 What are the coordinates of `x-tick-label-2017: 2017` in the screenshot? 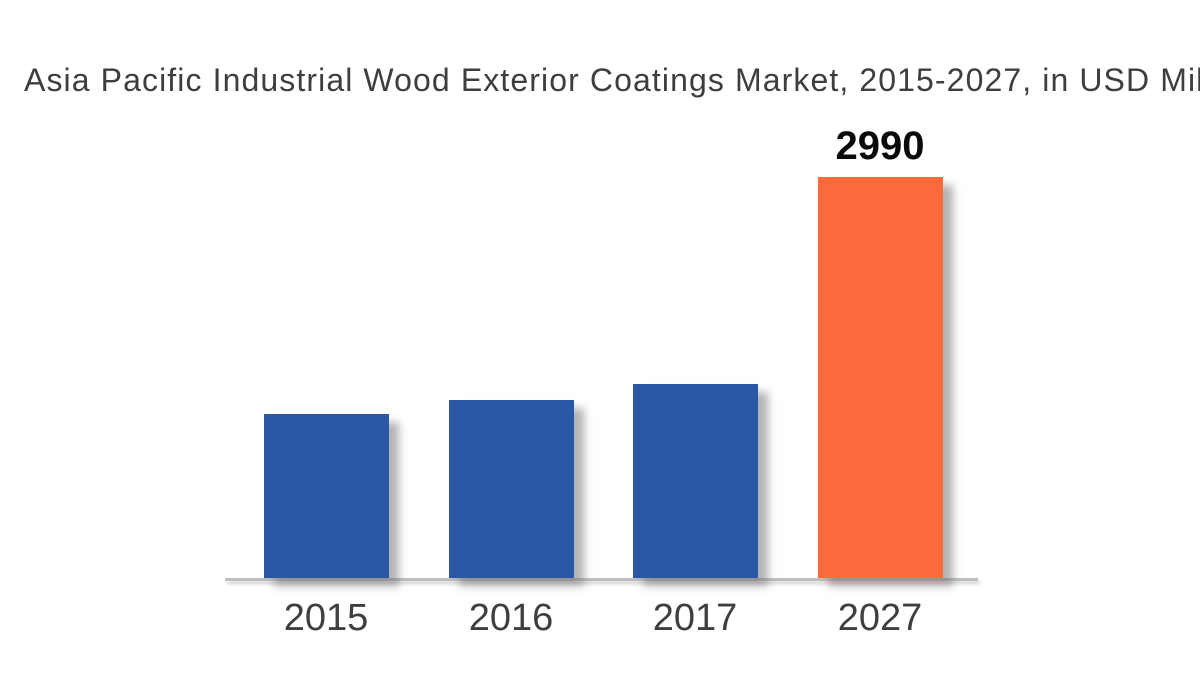 It's located at (695, 618).